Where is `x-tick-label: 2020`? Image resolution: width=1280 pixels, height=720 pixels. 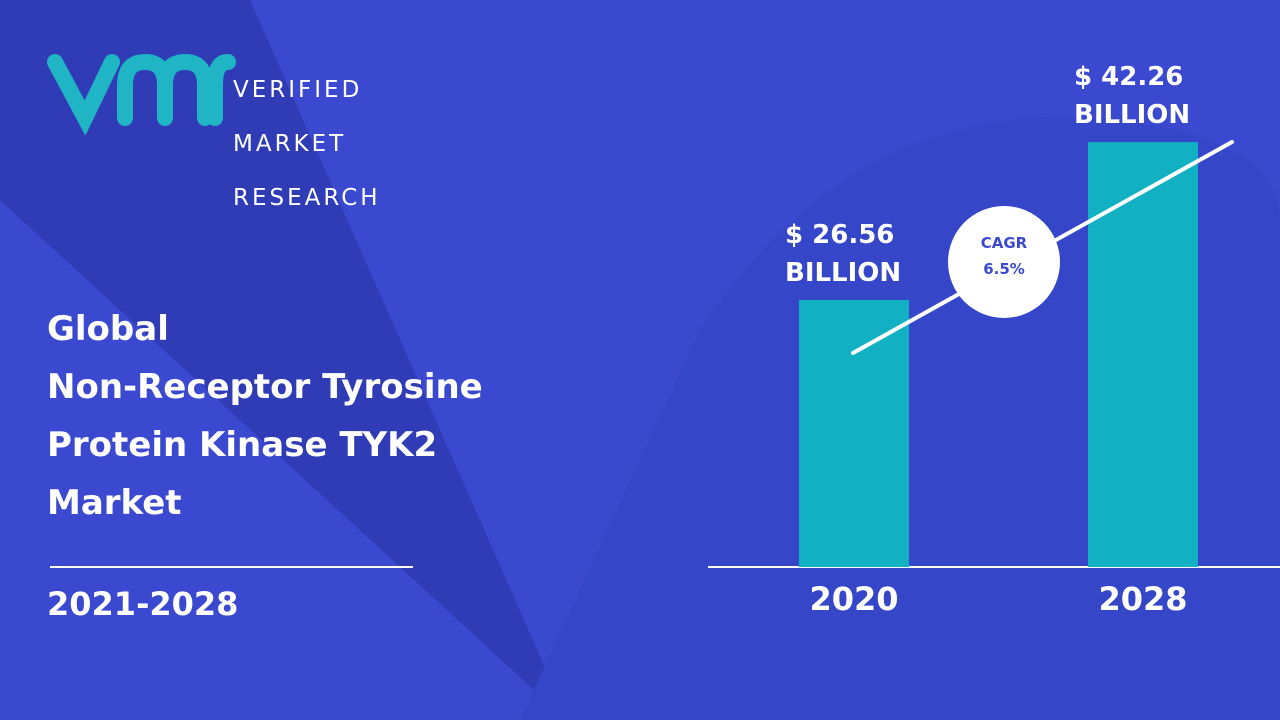 x-tick-label: 2020 is located at coordinates (854, 599).